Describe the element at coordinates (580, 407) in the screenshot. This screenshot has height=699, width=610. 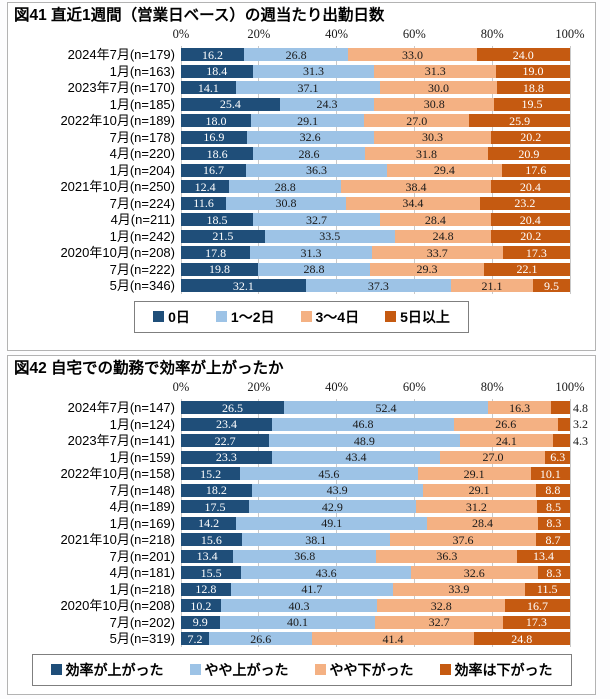
I see `segment-value-label: 4.8` at that location.